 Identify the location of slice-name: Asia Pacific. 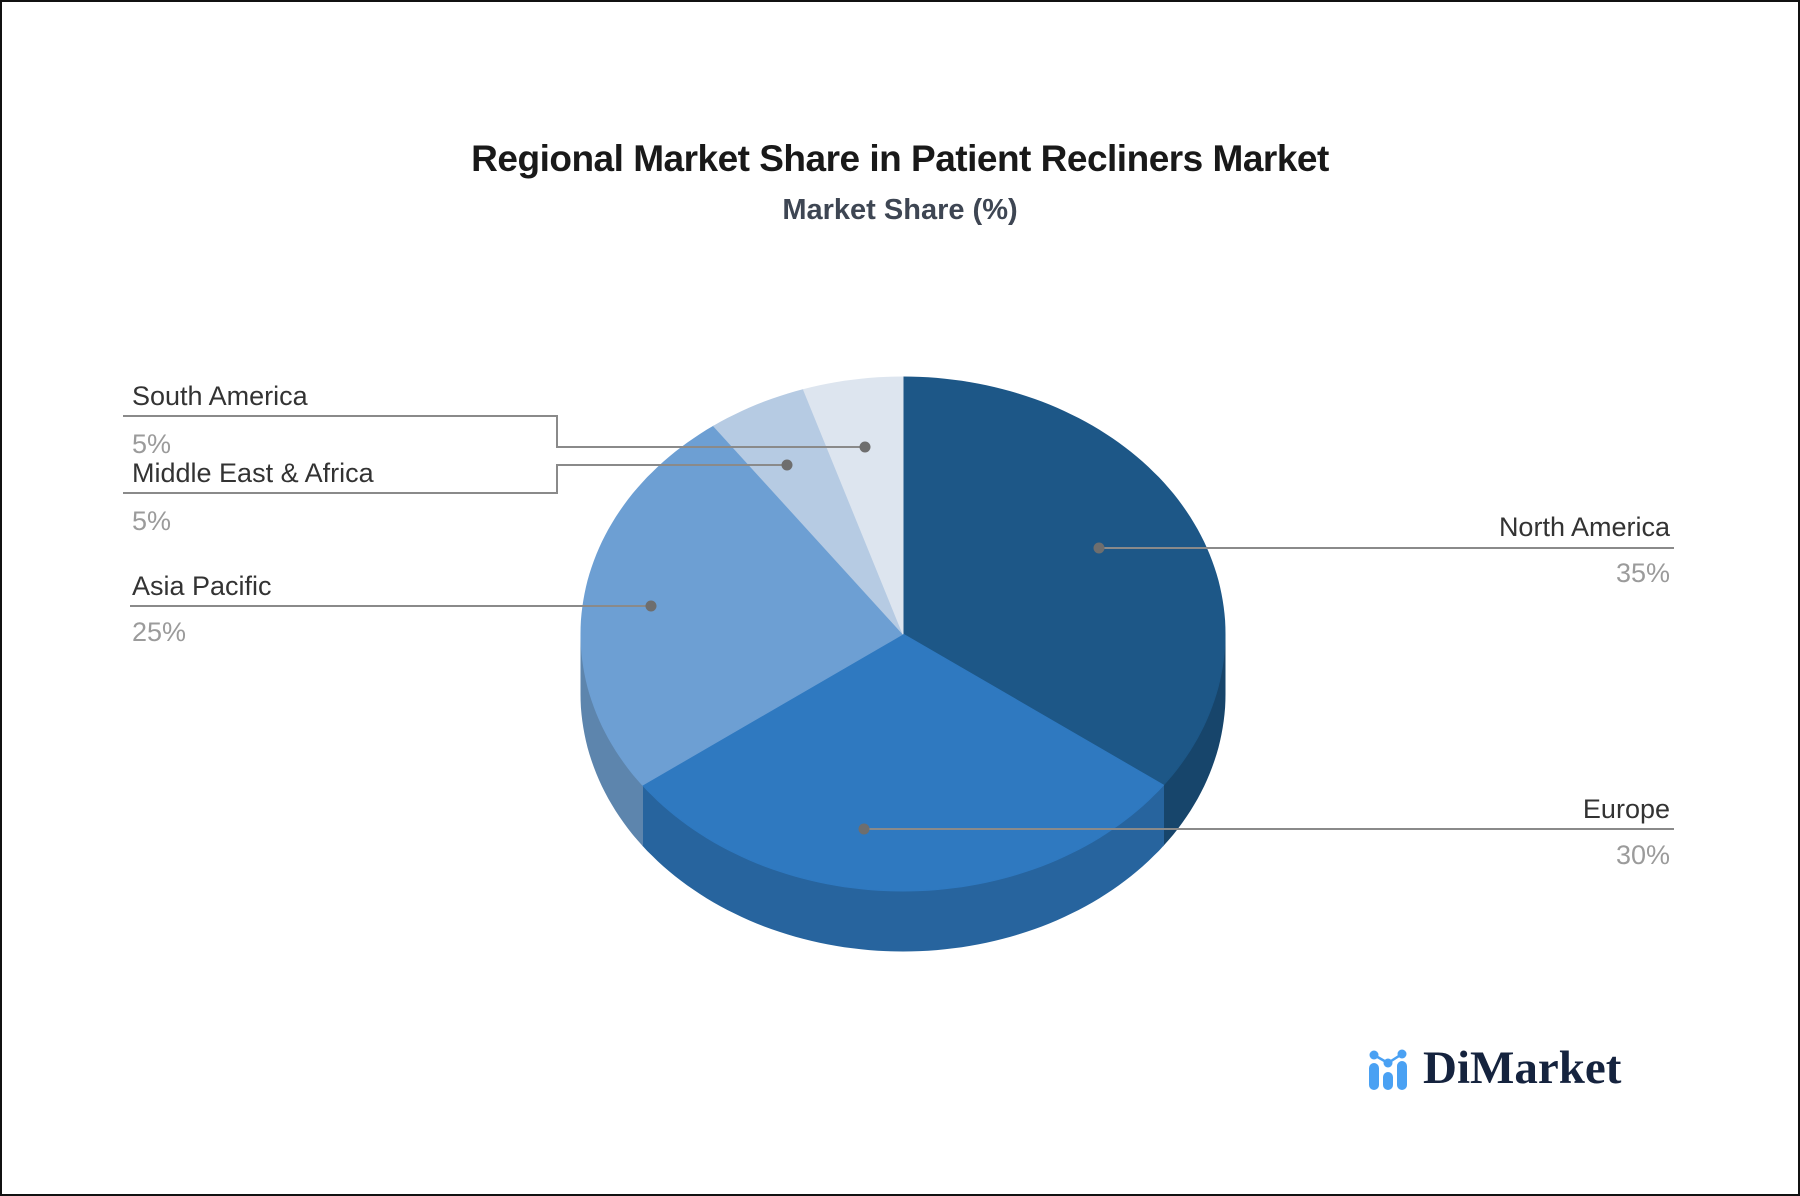
(202, 586).